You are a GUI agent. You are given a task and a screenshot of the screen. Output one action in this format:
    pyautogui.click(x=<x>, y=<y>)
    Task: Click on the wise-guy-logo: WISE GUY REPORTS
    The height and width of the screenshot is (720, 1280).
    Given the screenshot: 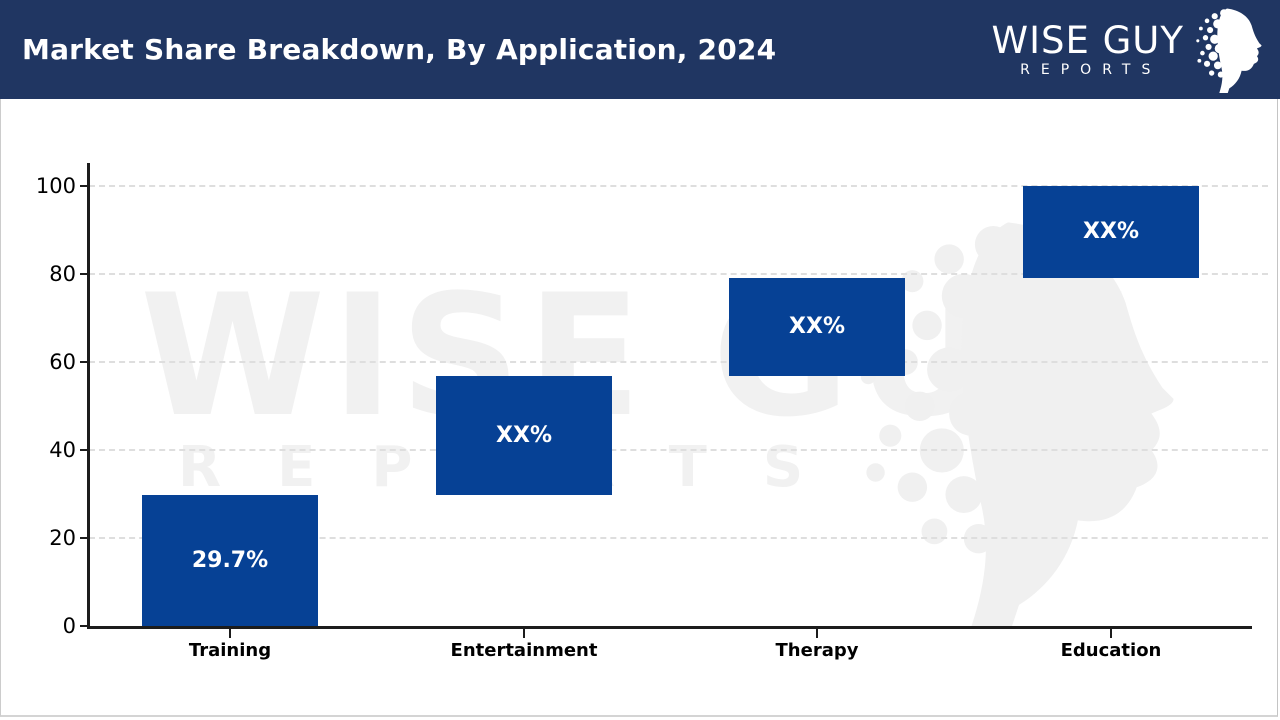 What is the action you would take?
    pyautogui.click(x=1129, y=50)
    